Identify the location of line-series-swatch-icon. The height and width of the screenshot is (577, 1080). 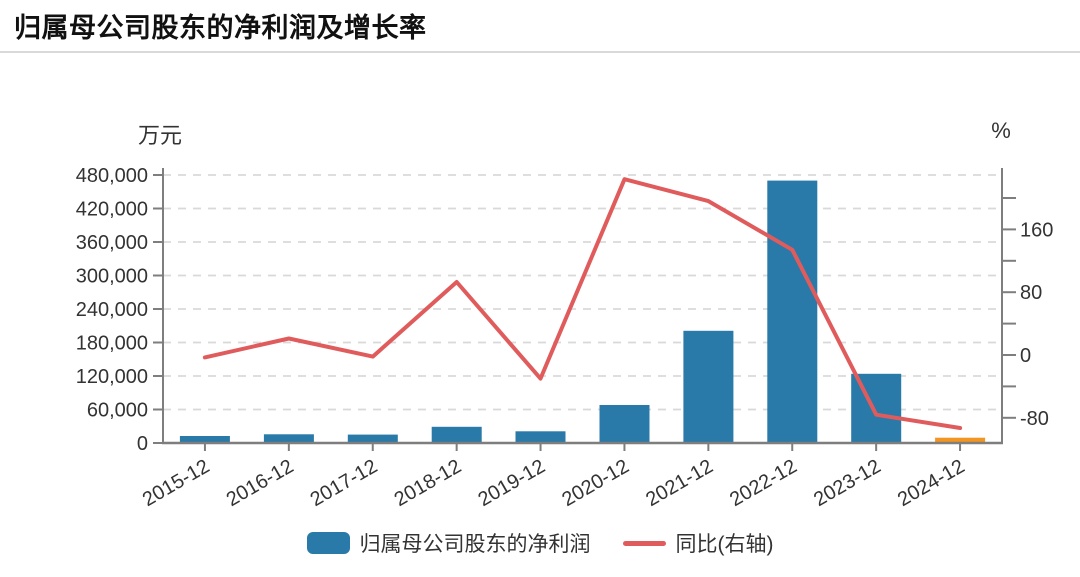
(644, 543).